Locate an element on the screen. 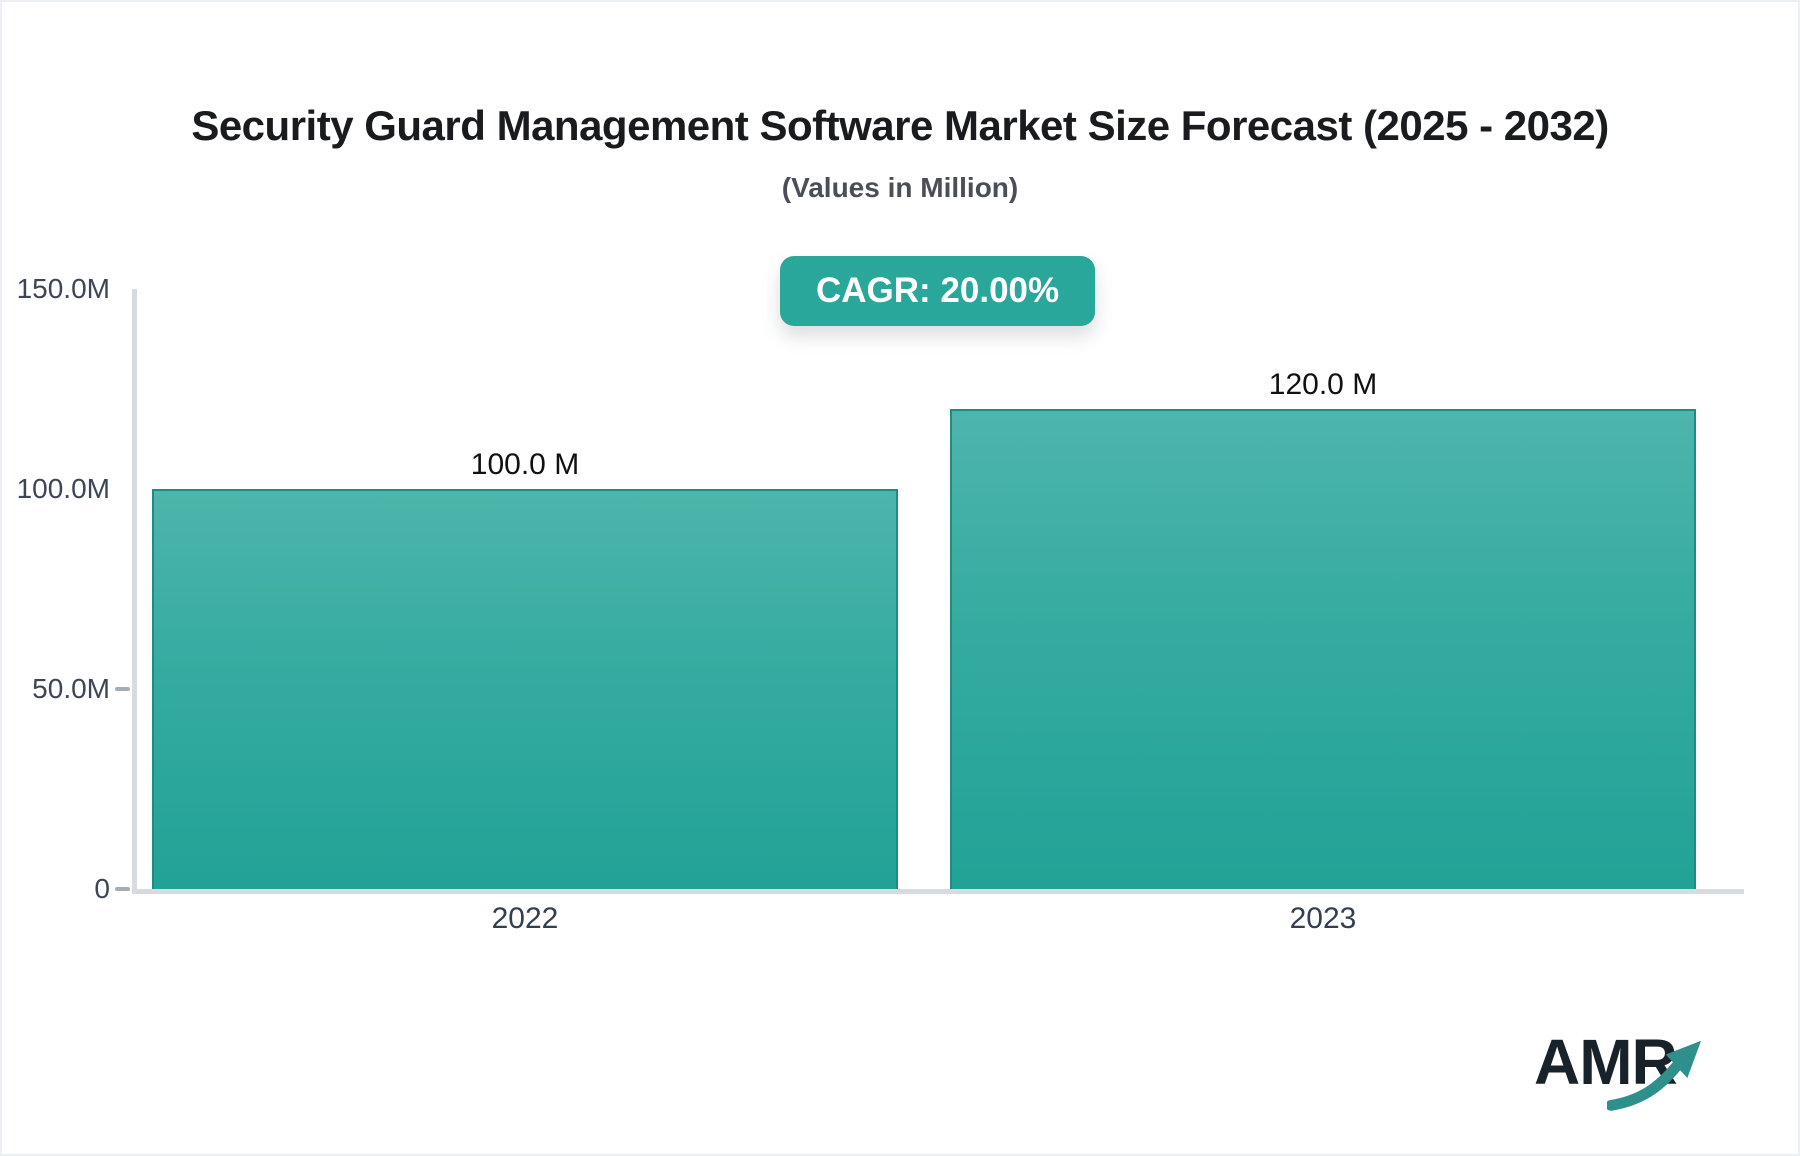 This screenshot has height=1156, width=1800. x-axis-label-2023: 2023 is located at coordinates (1323, 918).